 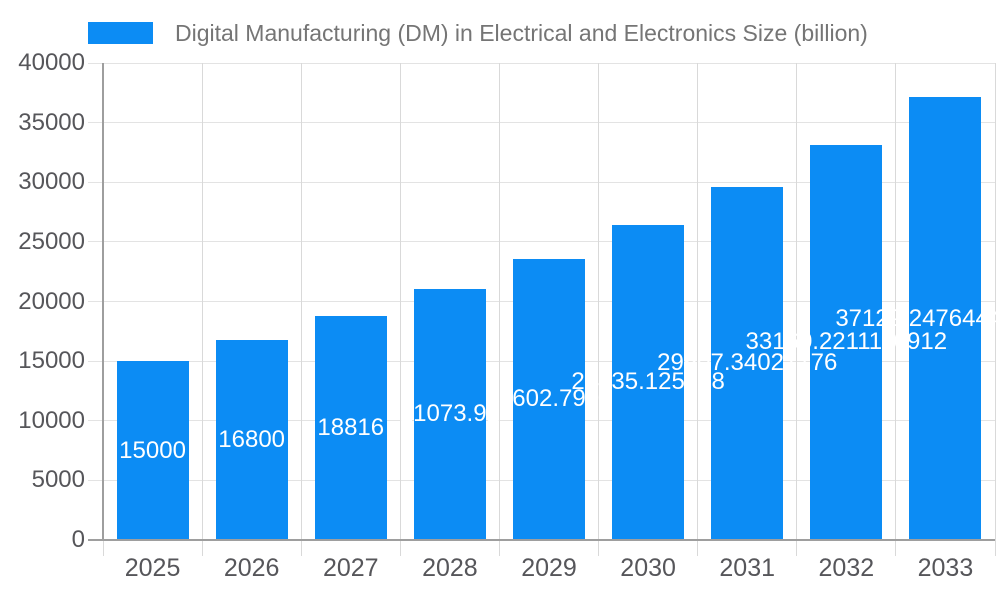 I want to click on bar-2028, so click(x=449, y=414).